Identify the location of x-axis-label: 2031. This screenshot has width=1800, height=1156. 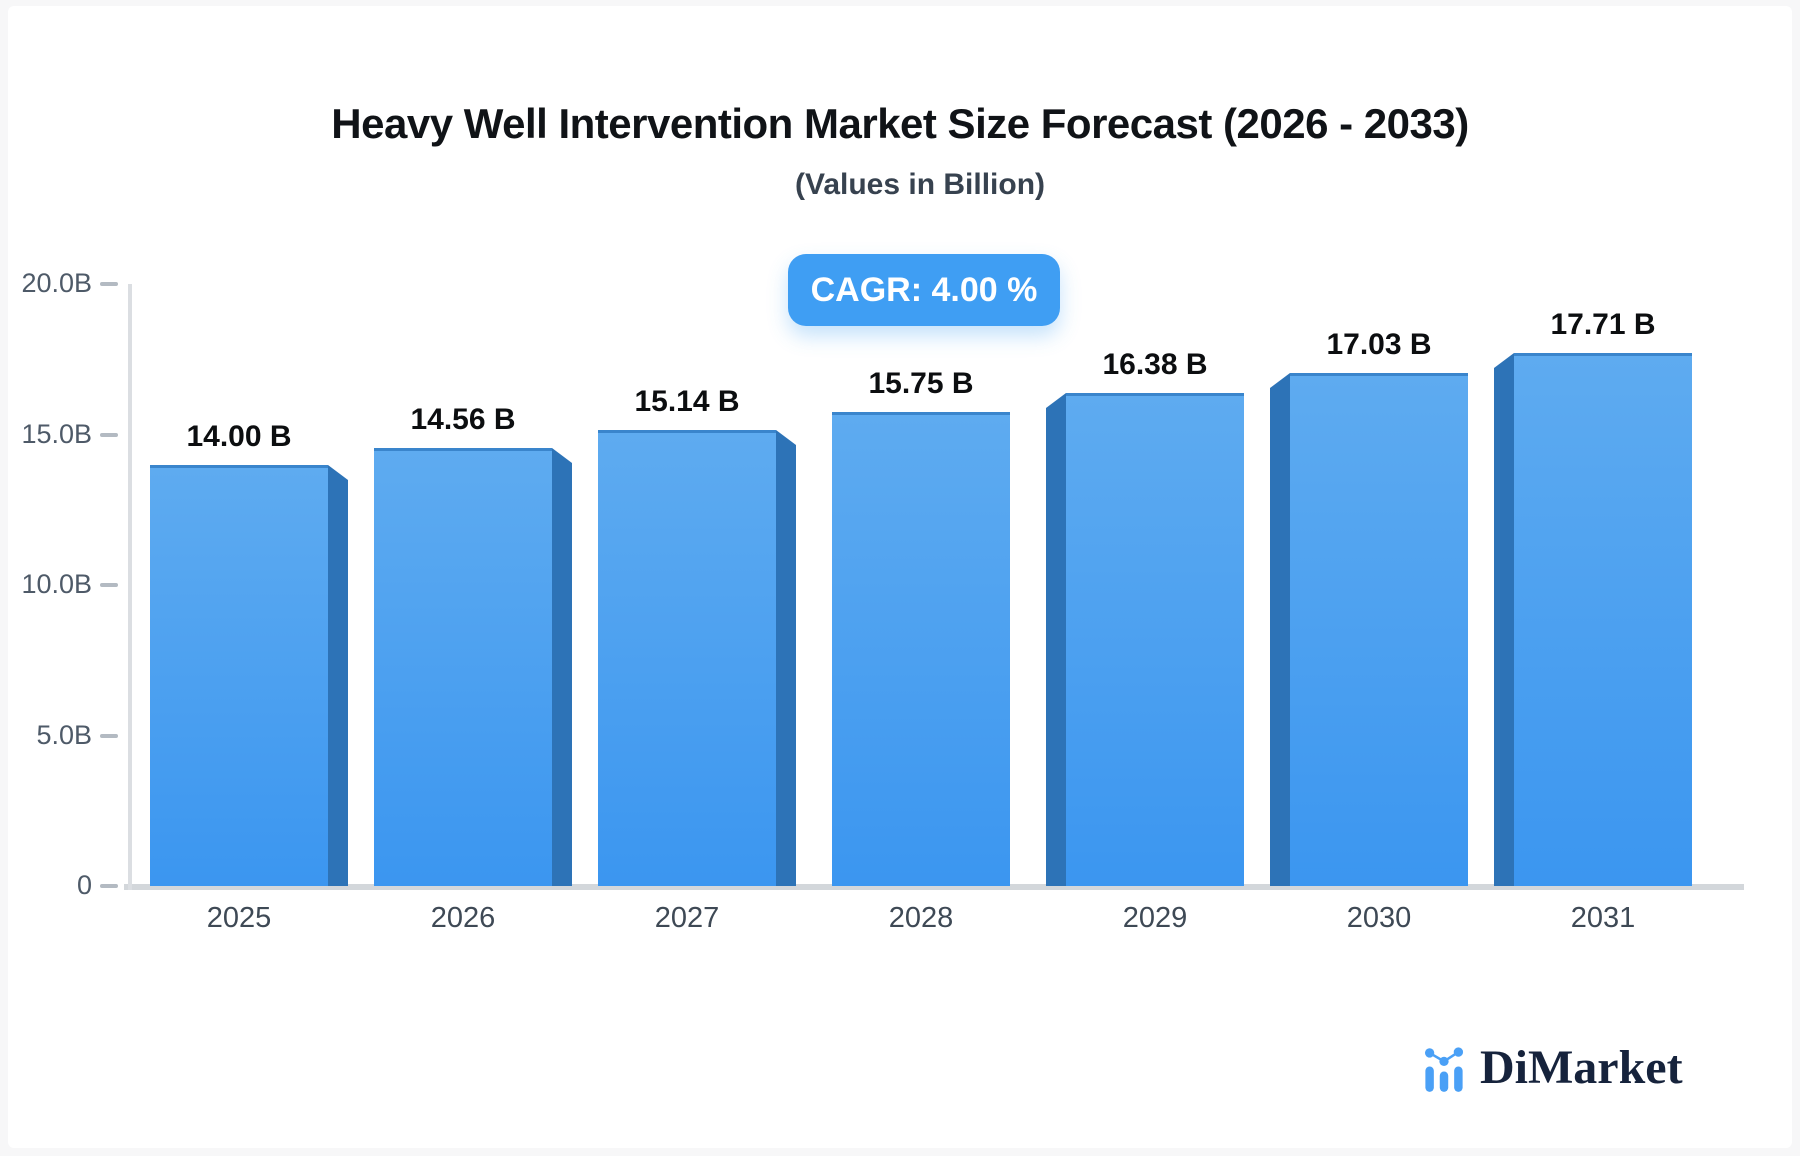
(1603, 918).